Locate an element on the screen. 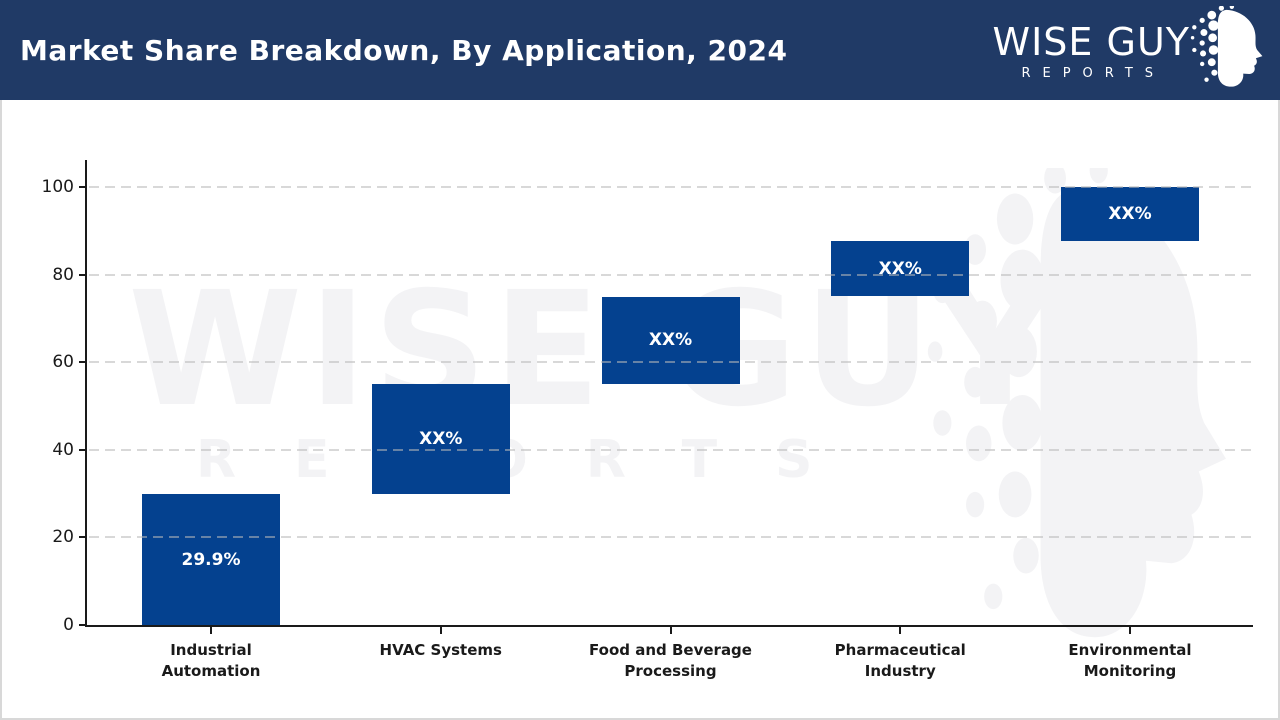 The height and width of the screenshot is (720, 1280). brand-logo: WISE GUY REPORTS is located at coordinates (1132, 50).